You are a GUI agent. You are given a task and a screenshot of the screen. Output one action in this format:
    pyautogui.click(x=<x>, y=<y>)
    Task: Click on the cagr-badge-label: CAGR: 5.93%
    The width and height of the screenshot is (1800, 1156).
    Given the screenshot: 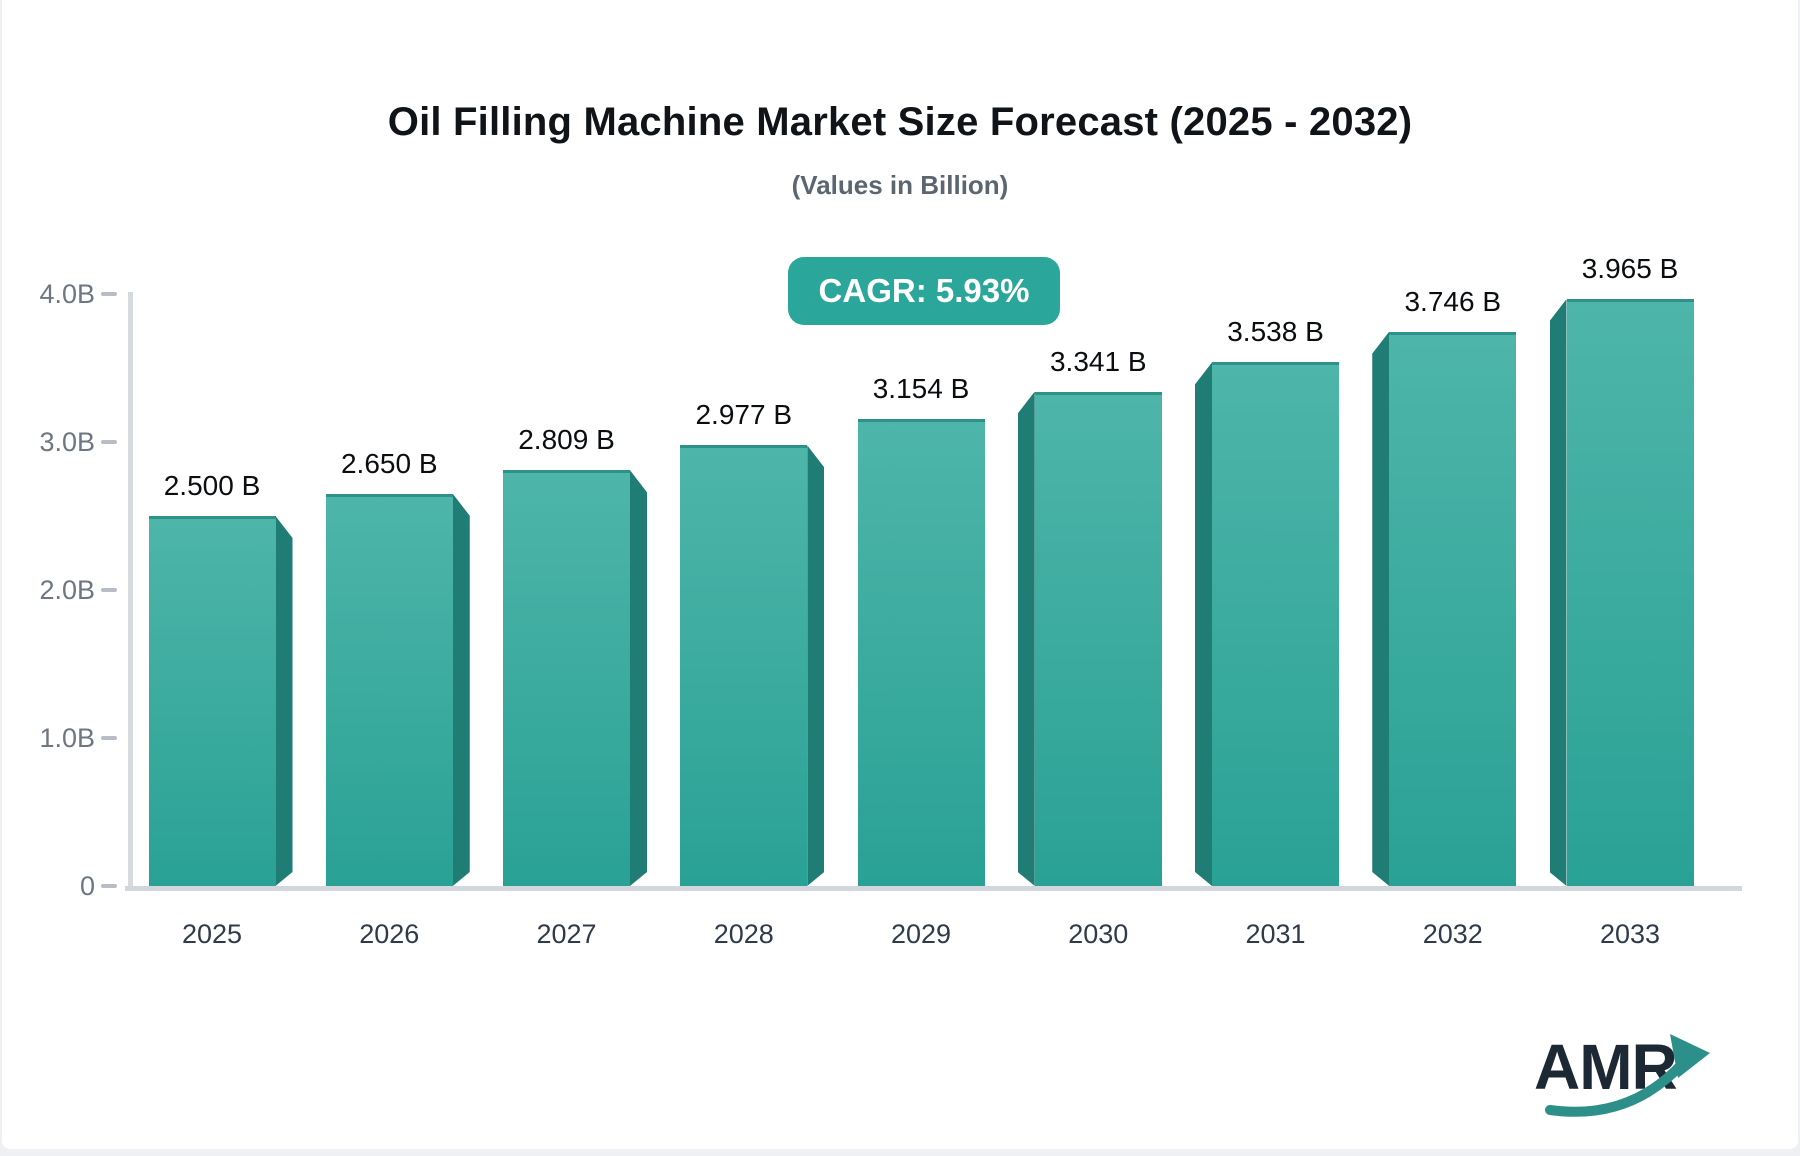 What is the action you would take?
    pyautogui.click(x=924, y=290)
    